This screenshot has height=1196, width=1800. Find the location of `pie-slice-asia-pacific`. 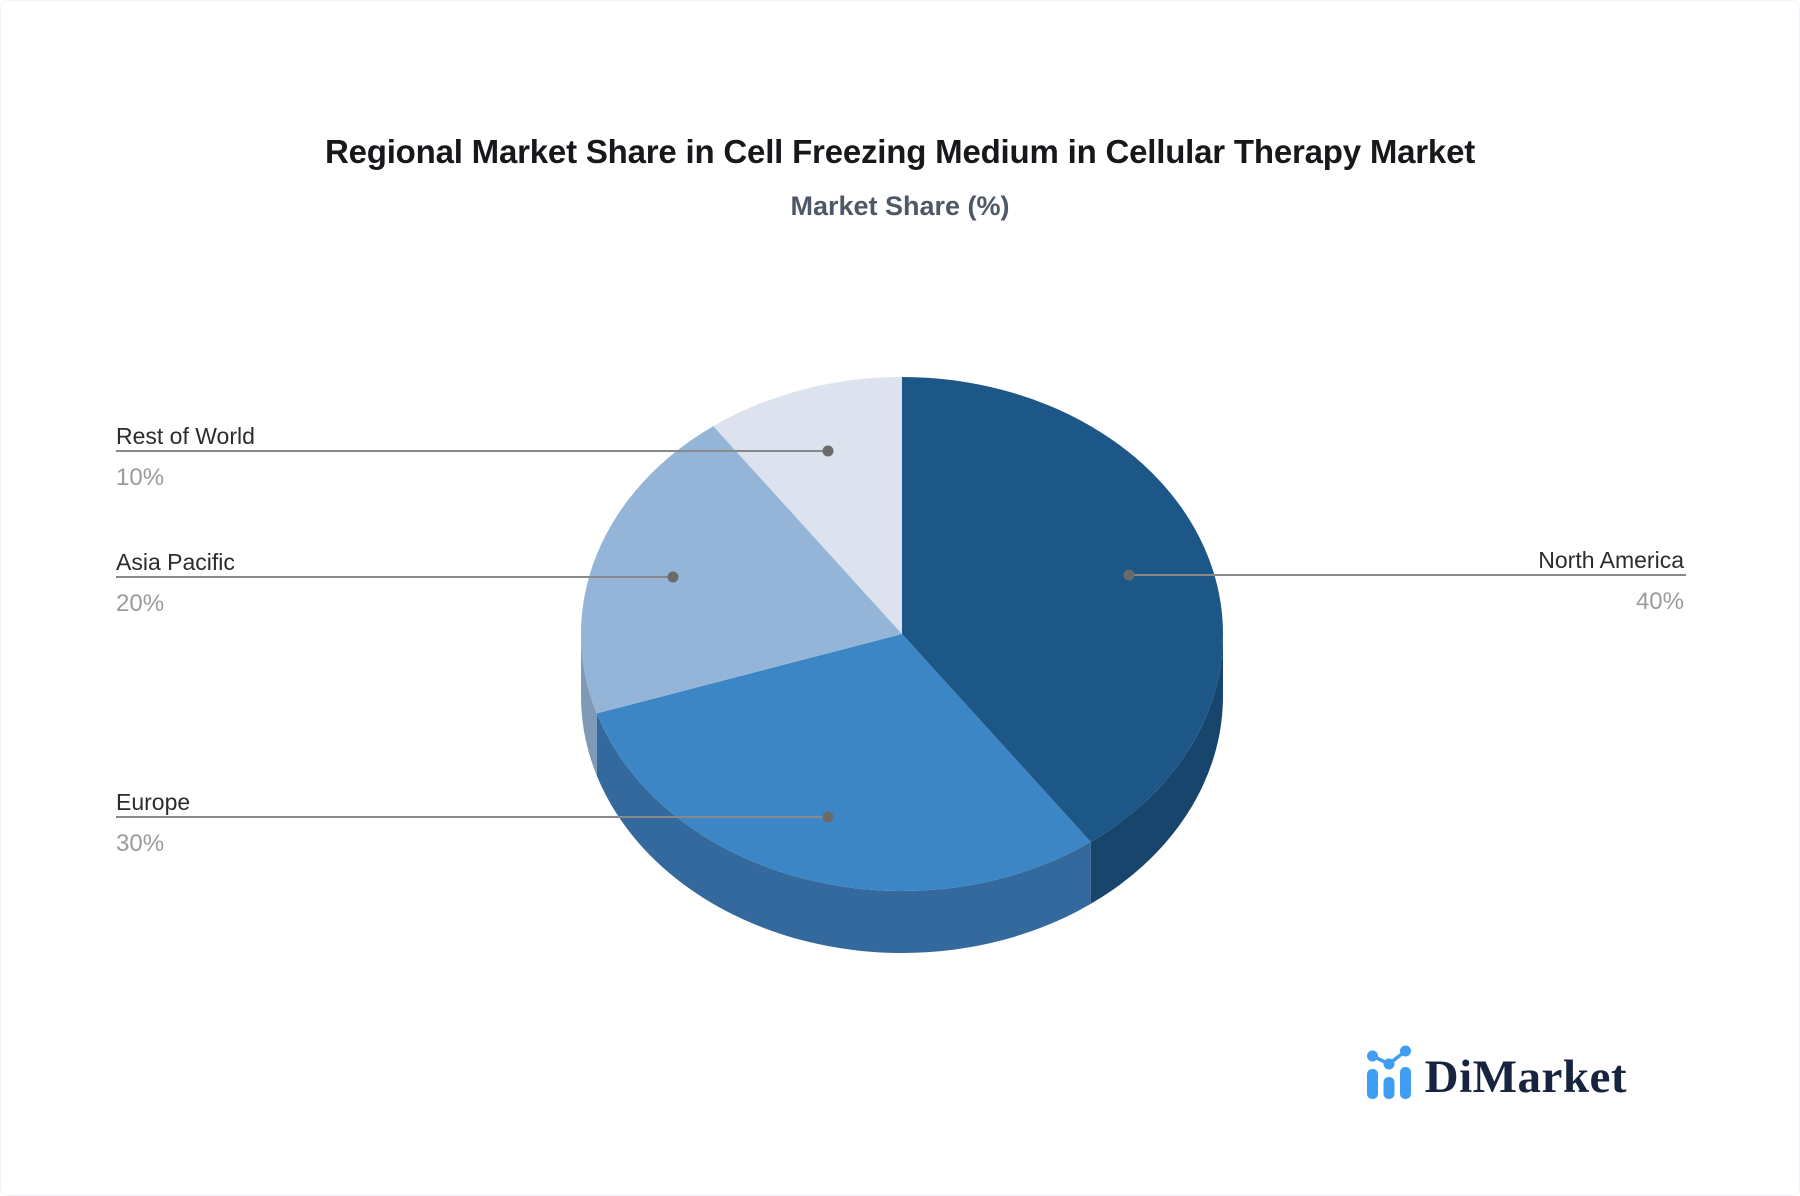

pie-slice-asia-pacific is located at coordinates (741, 570).